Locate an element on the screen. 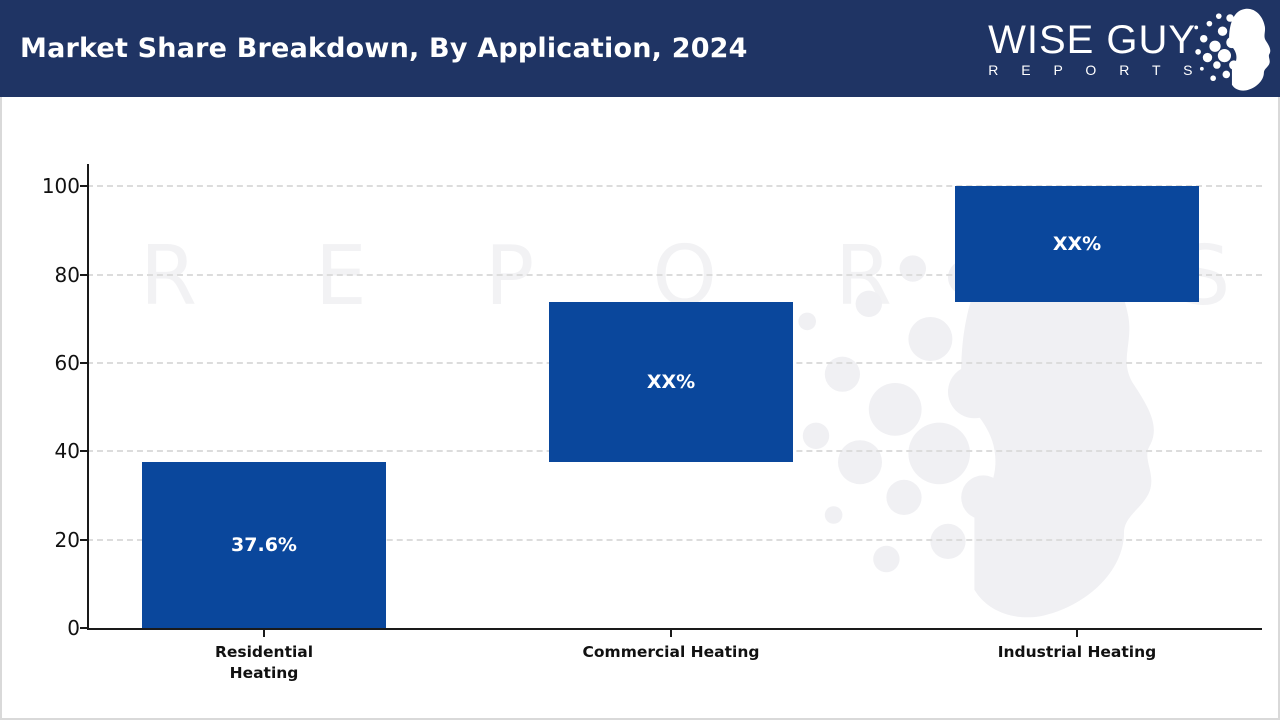  y-axis-tick-label: 20 is located at coordinates (67, 539).